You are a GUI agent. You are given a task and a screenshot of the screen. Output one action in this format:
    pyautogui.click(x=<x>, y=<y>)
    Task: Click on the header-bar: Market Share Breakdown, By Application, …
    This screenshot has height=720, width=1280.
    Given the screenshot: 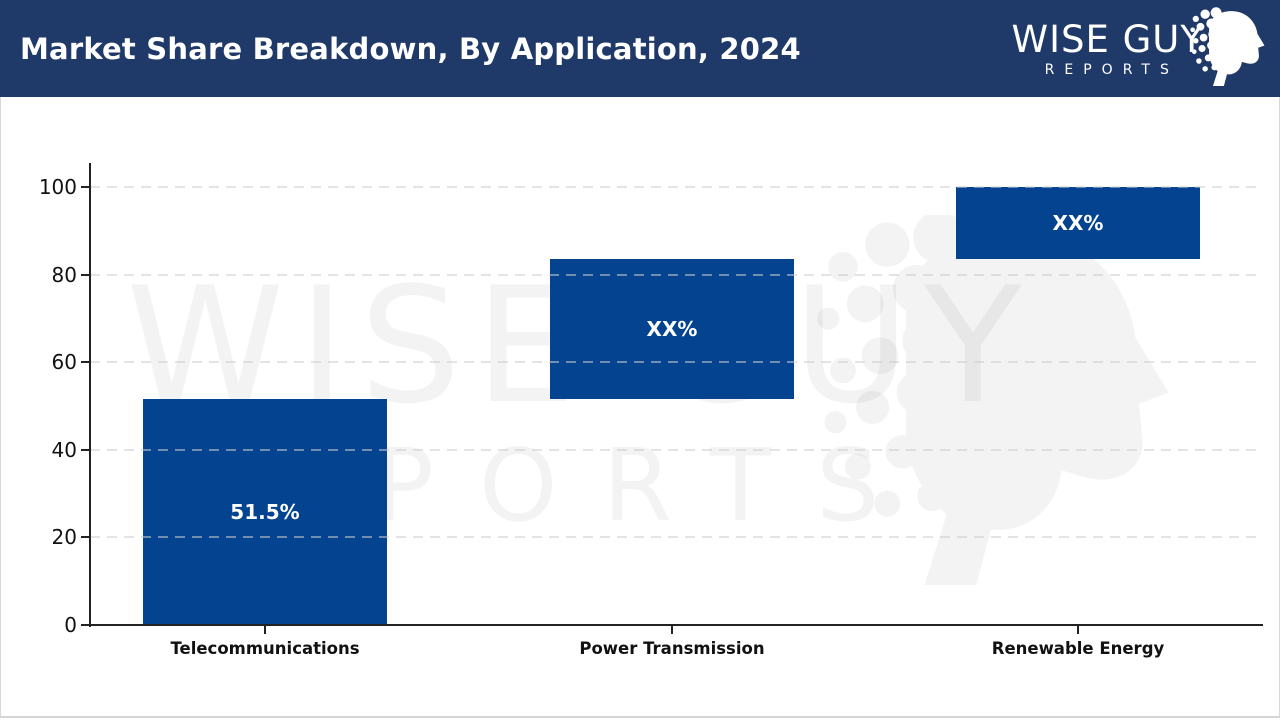 What is the action you would take?
    pyautogui.click(x=640, y=48)
    